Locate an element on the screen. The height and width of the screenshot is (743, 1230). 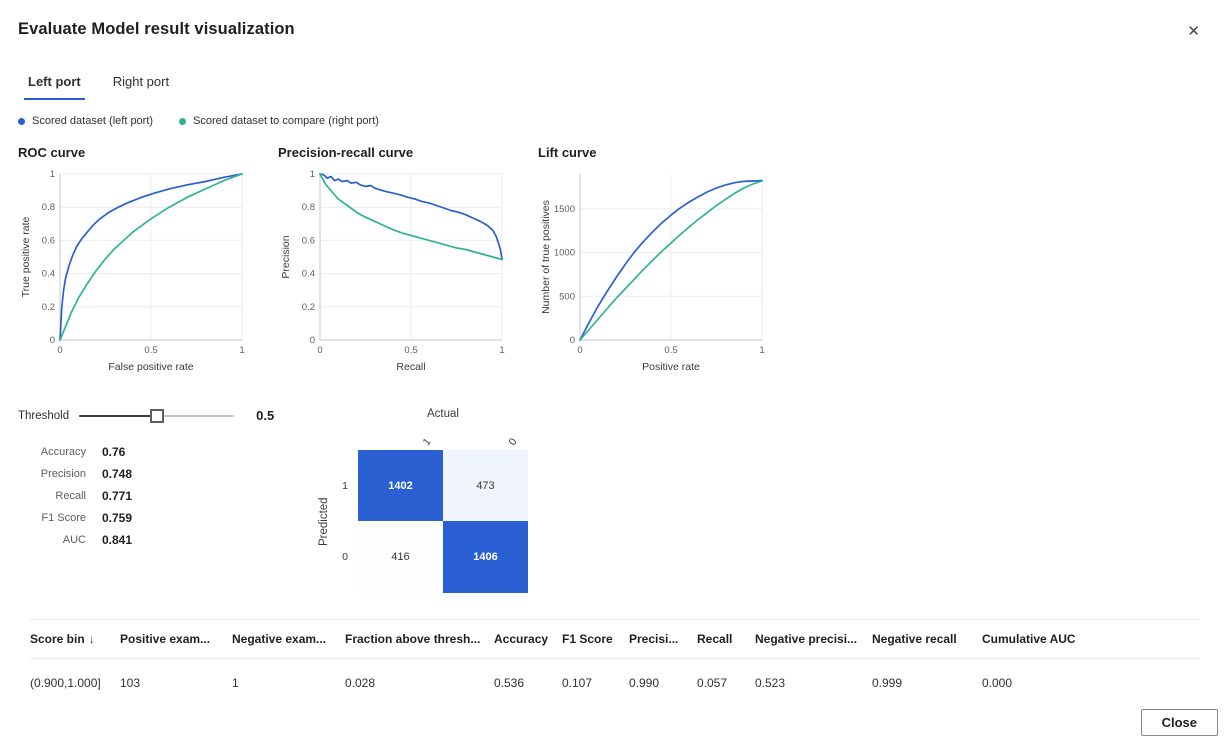
metric-label: Precision is located at coordinates (63, 474).